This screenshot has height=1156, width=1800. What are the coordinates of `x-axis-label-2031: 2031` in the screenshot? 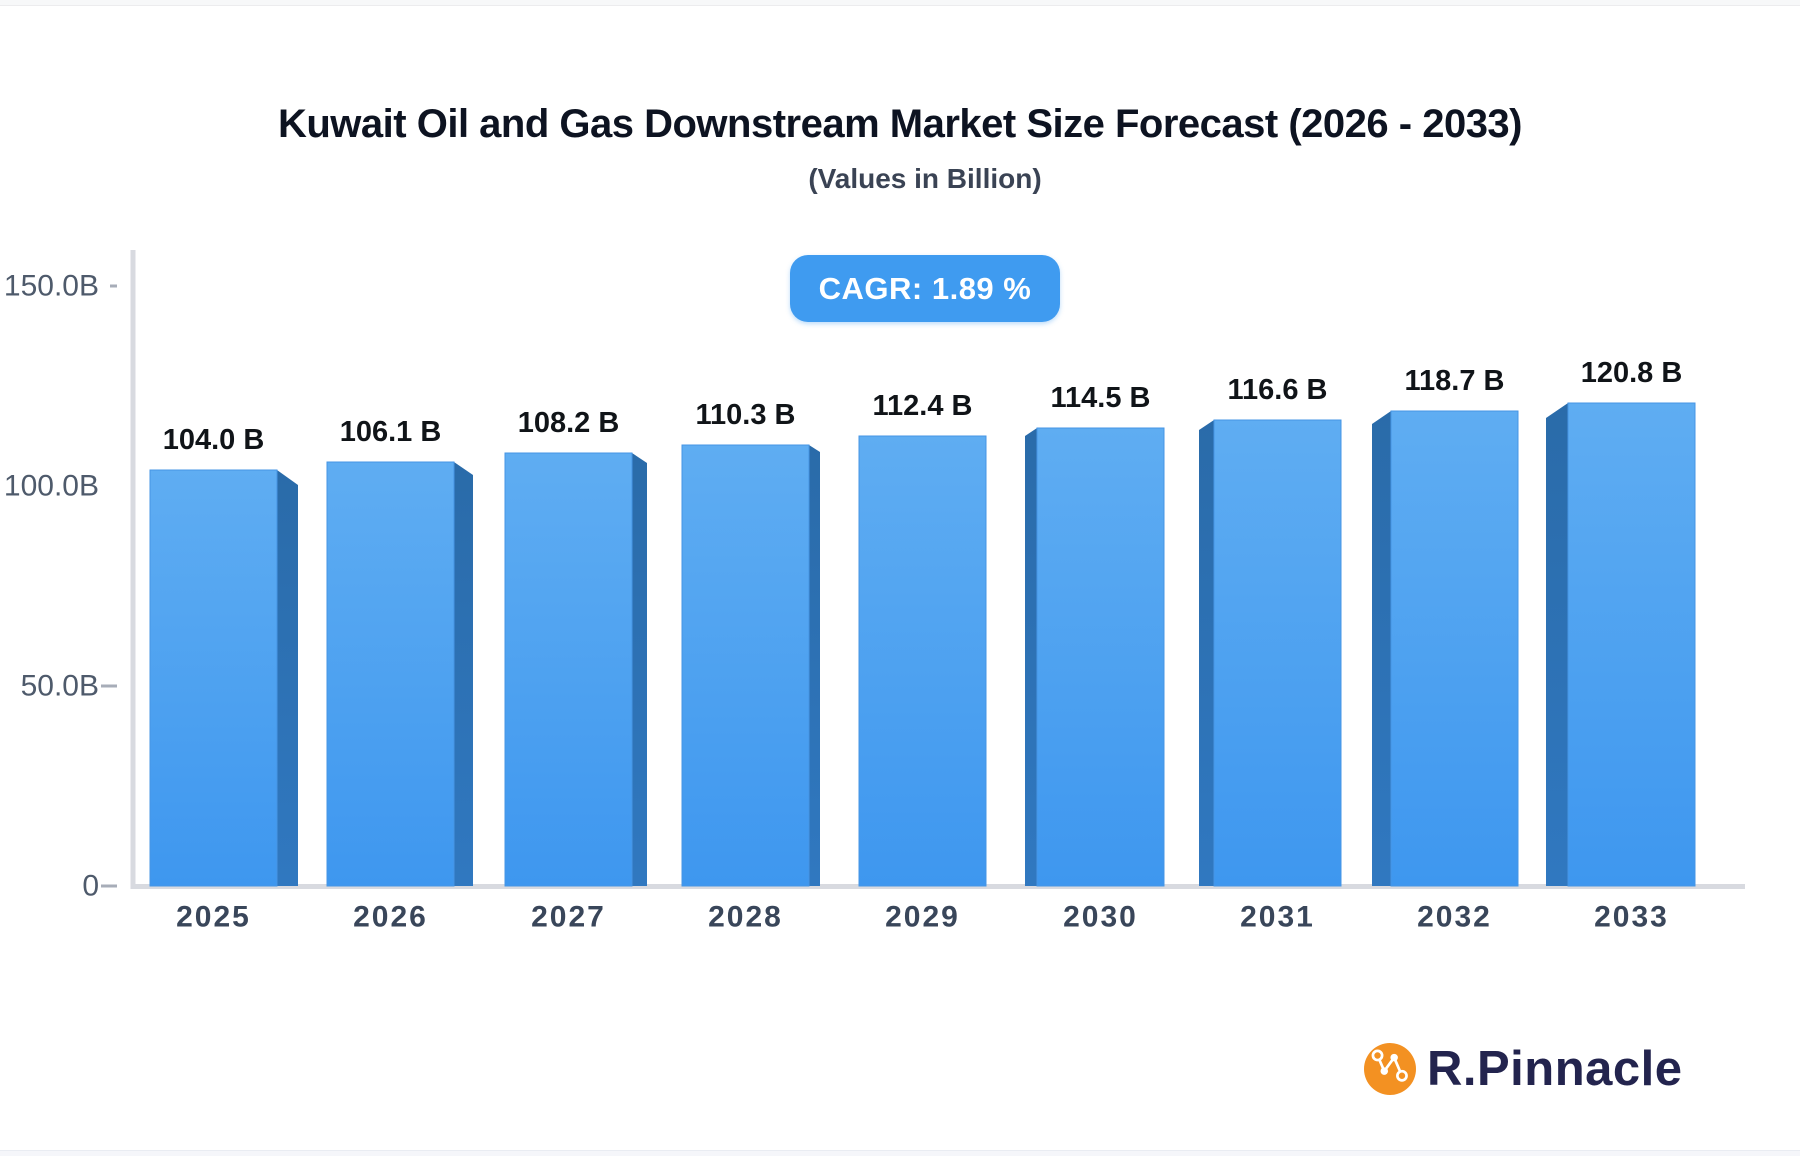 It's located at (1277, 917).